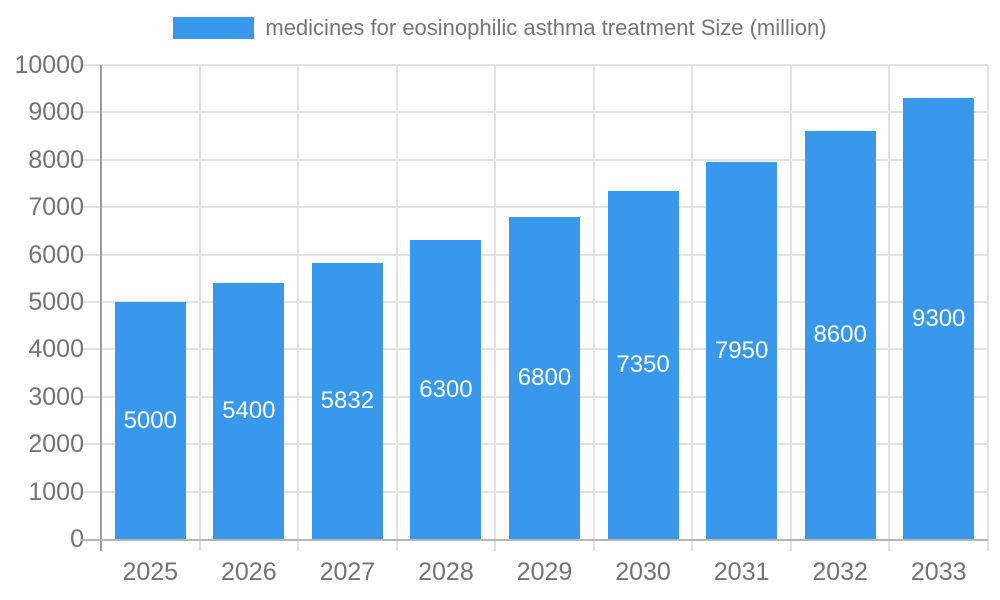 This screenshot has width=1000, height=600. I want to click on bar-value-label-2025: 5000, so click(150, 420).